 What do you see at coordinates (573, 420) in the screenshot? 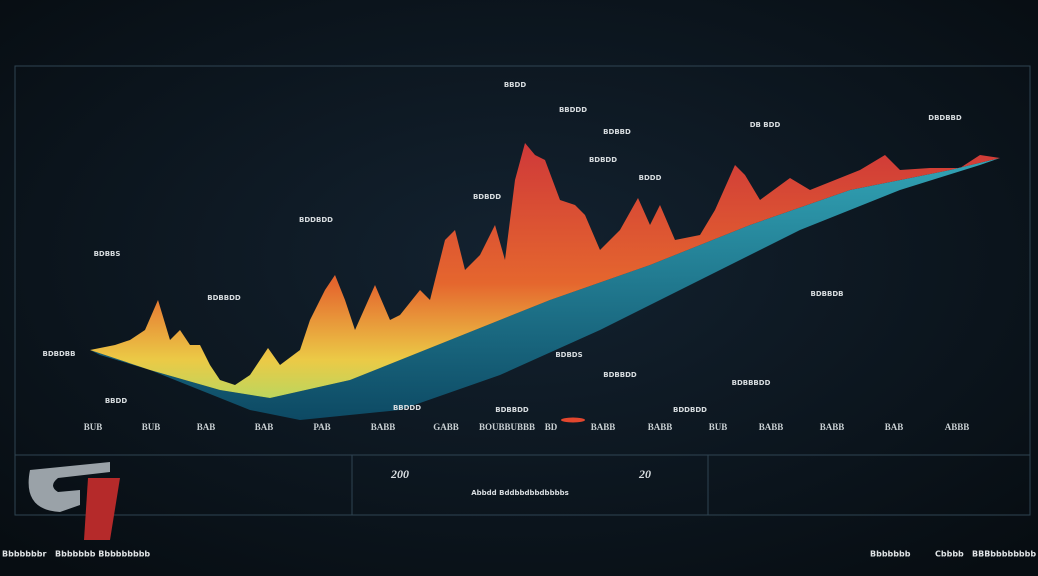
I see `glow` at bounding box center [573, 420].